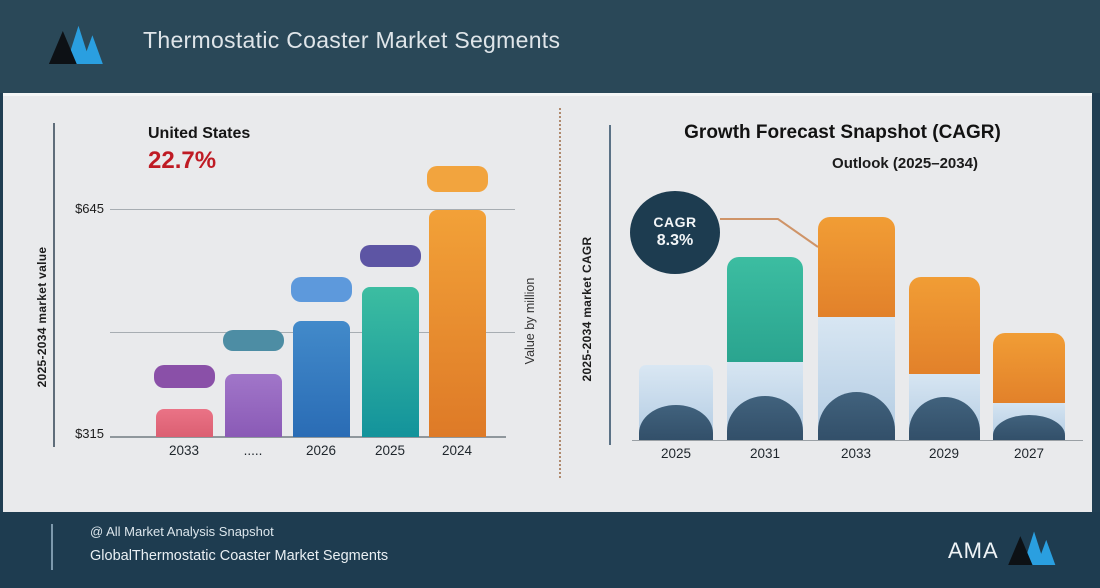 The image size is (1100, 588). Describe the element at coordinates (184, 376) in the screenshot. I see `cap-2033` at that location.